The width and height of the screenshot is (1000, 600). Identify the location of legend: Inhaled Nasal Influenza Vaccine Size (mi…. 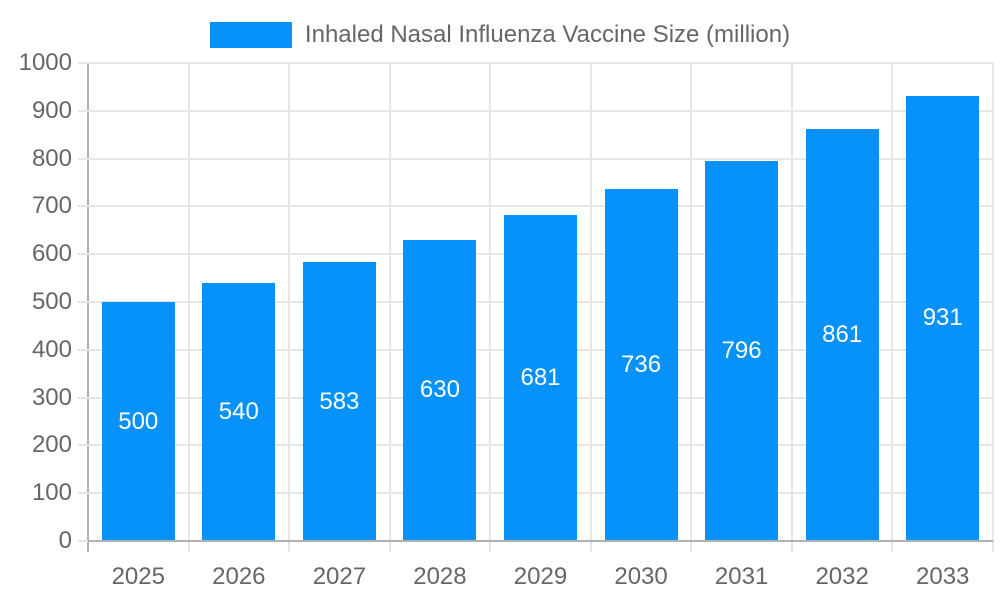
(500, 35).